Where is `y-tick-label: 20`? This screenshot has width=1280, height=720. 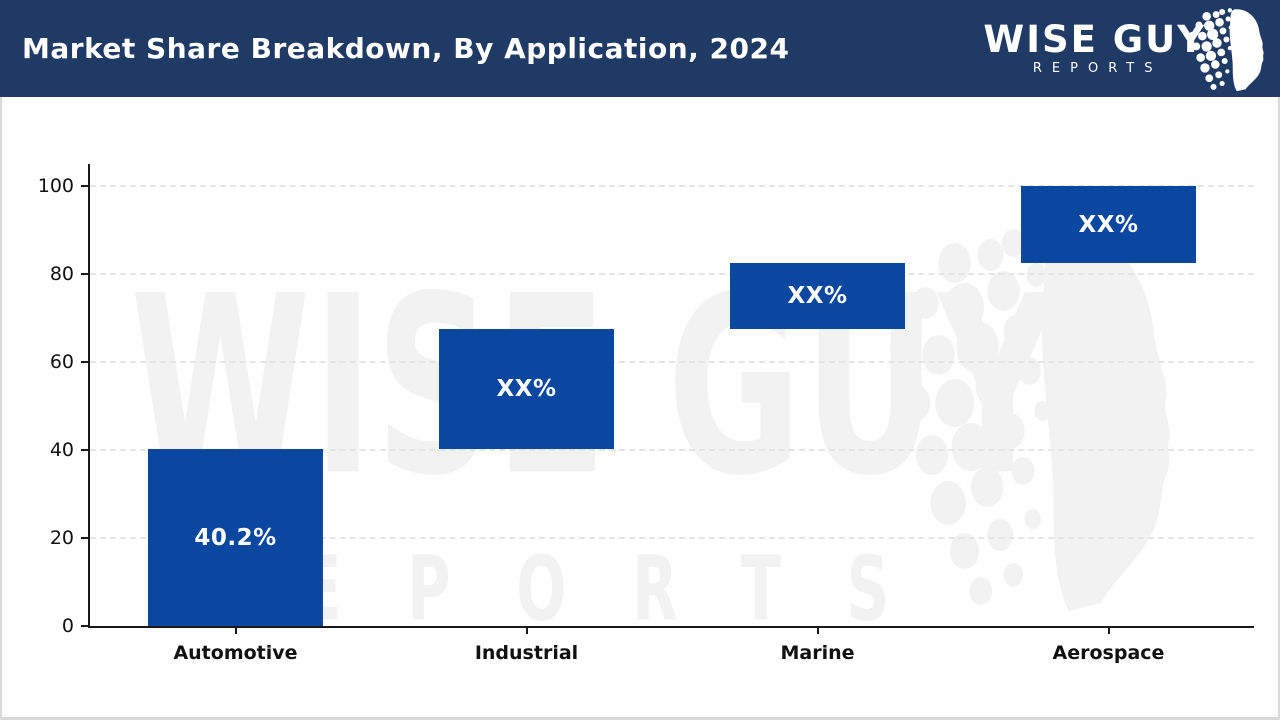 y-tick-label: 20 is located at coordinates (61, 538).